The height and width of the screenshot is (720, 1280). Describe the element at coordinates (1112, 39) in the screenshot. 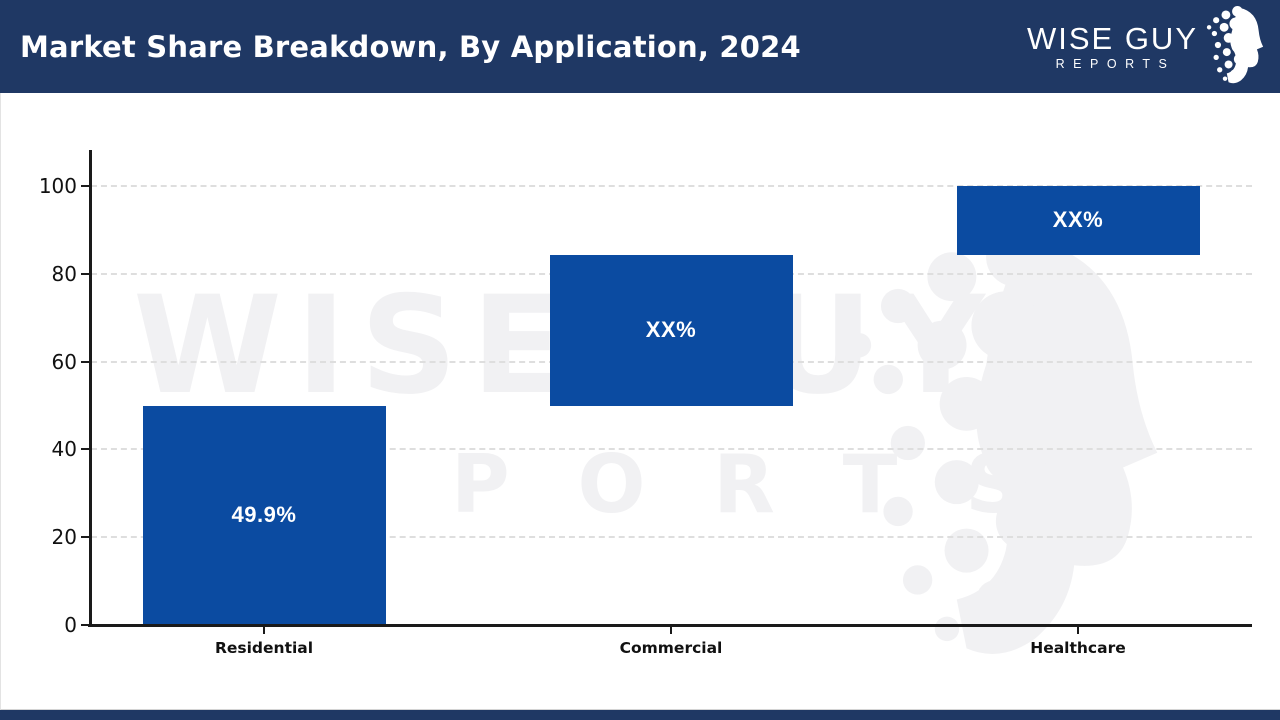

I see `brand-name-text: WISE GUY` at that location.